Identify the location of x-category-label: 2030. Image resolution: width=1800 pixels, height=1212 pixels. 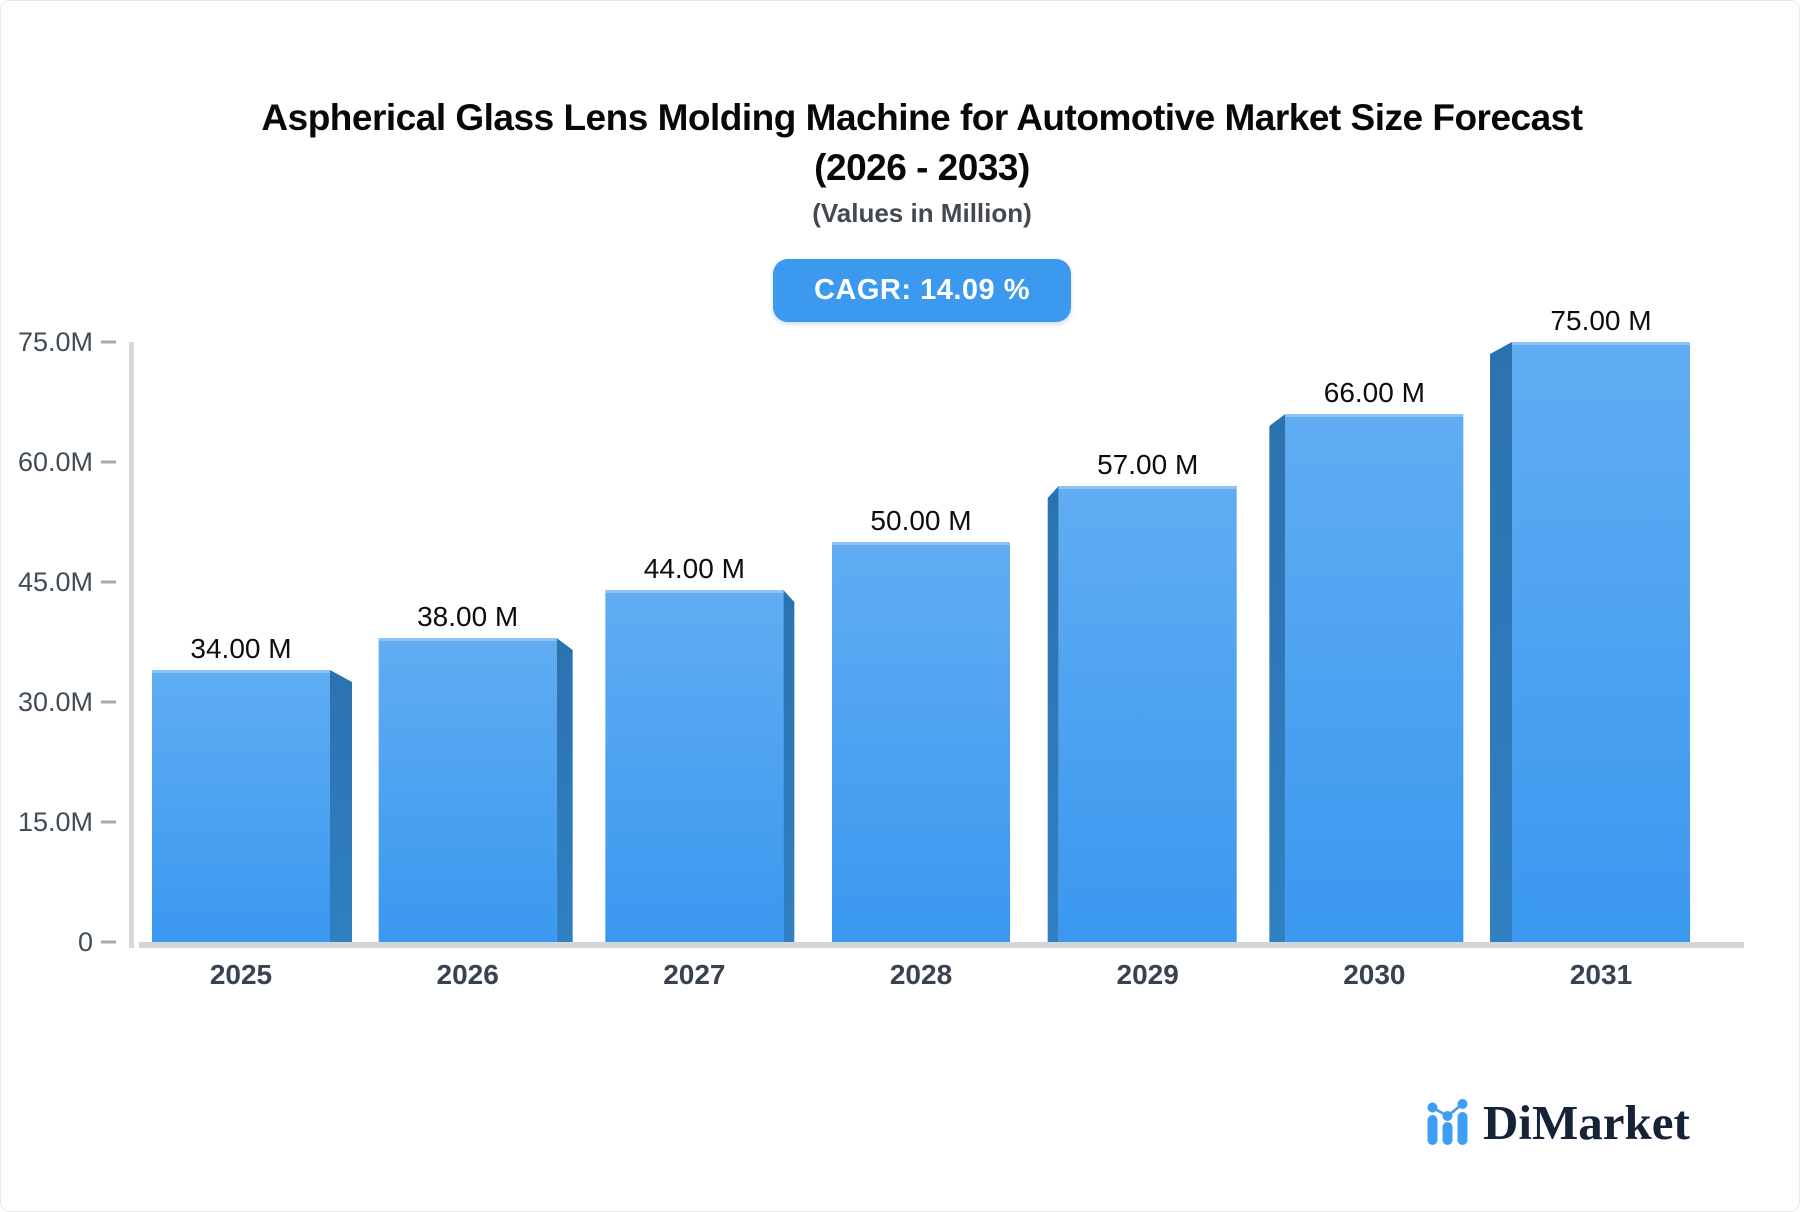
(1374, 974).